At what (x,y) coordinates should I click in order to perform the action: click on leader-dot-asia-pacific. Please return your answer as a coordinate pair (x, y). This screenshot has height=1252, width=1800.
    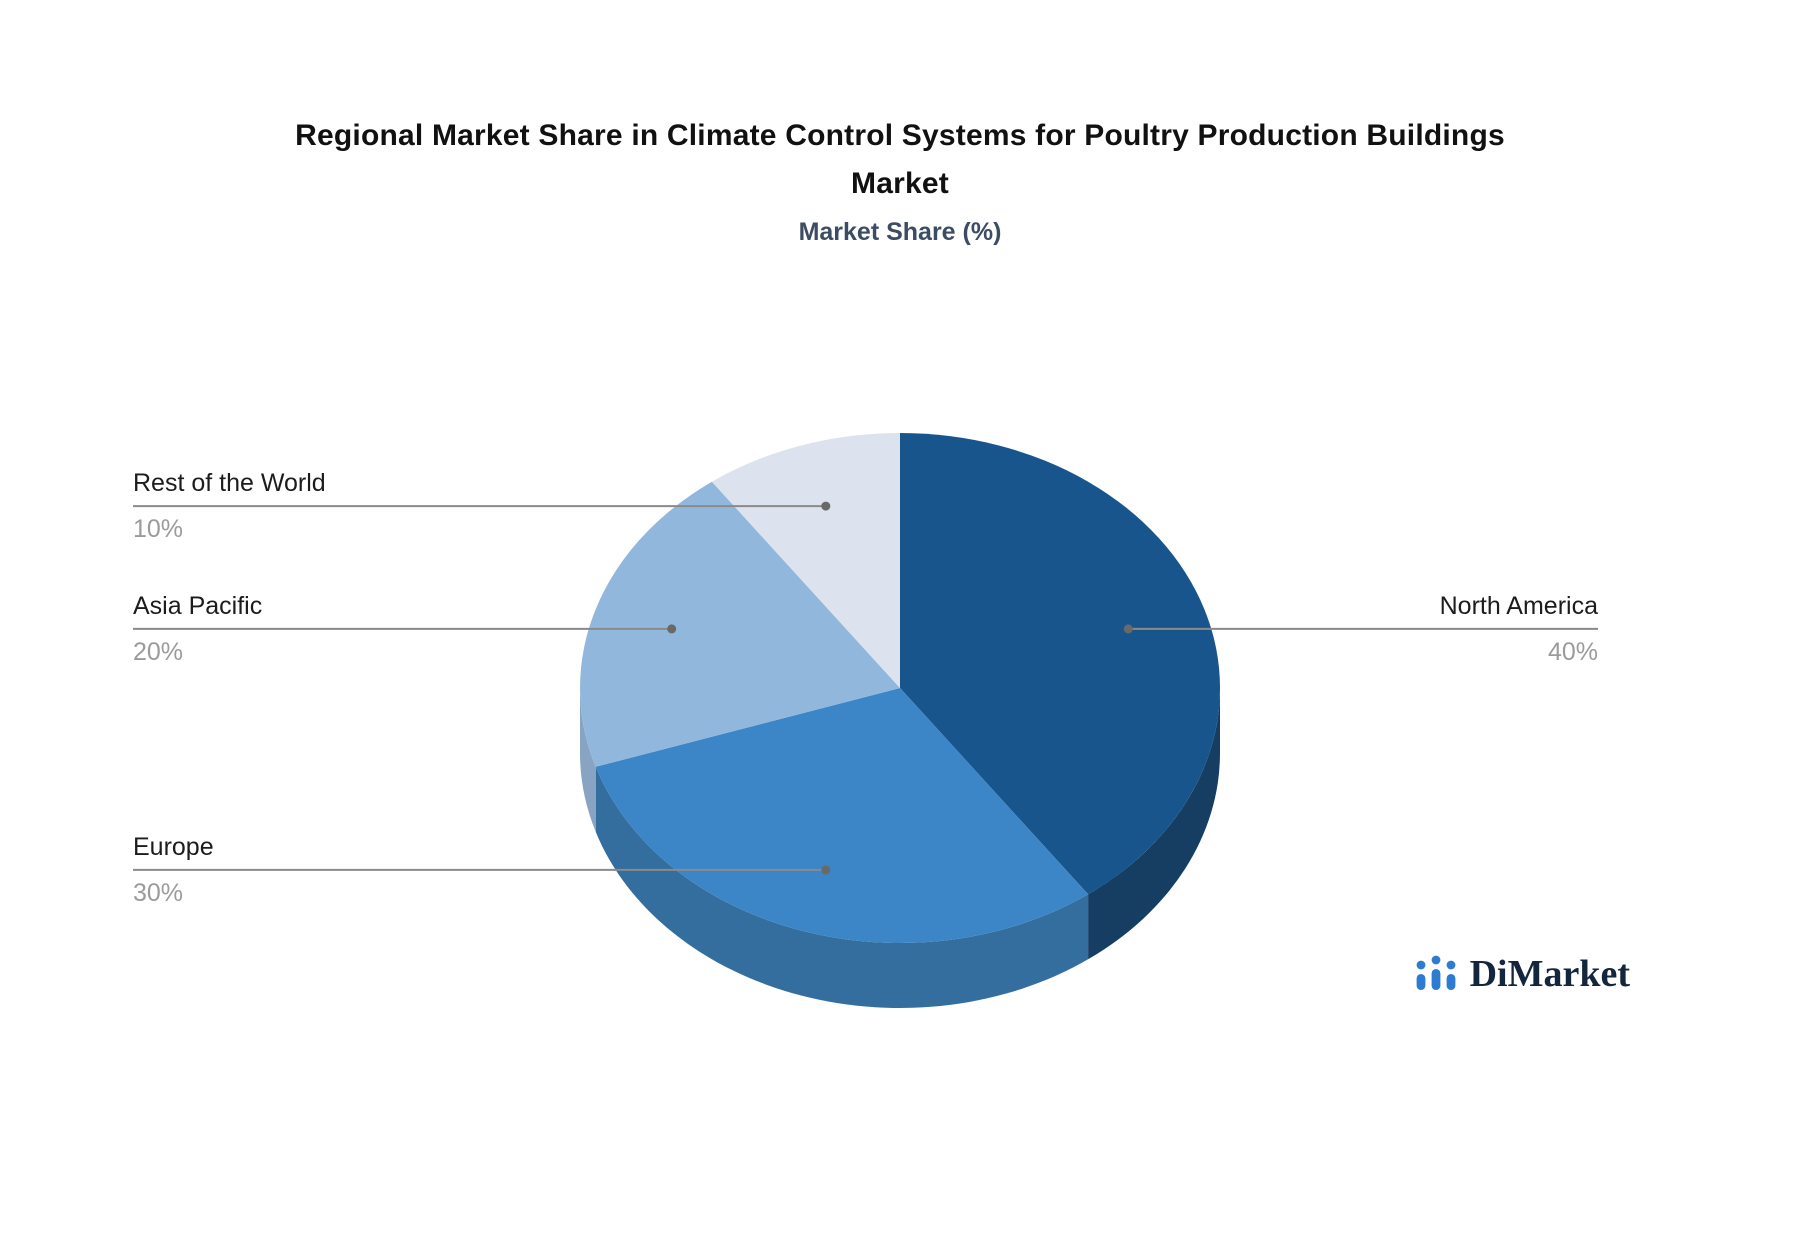
    Looking at the image, I should click on (672, 629).